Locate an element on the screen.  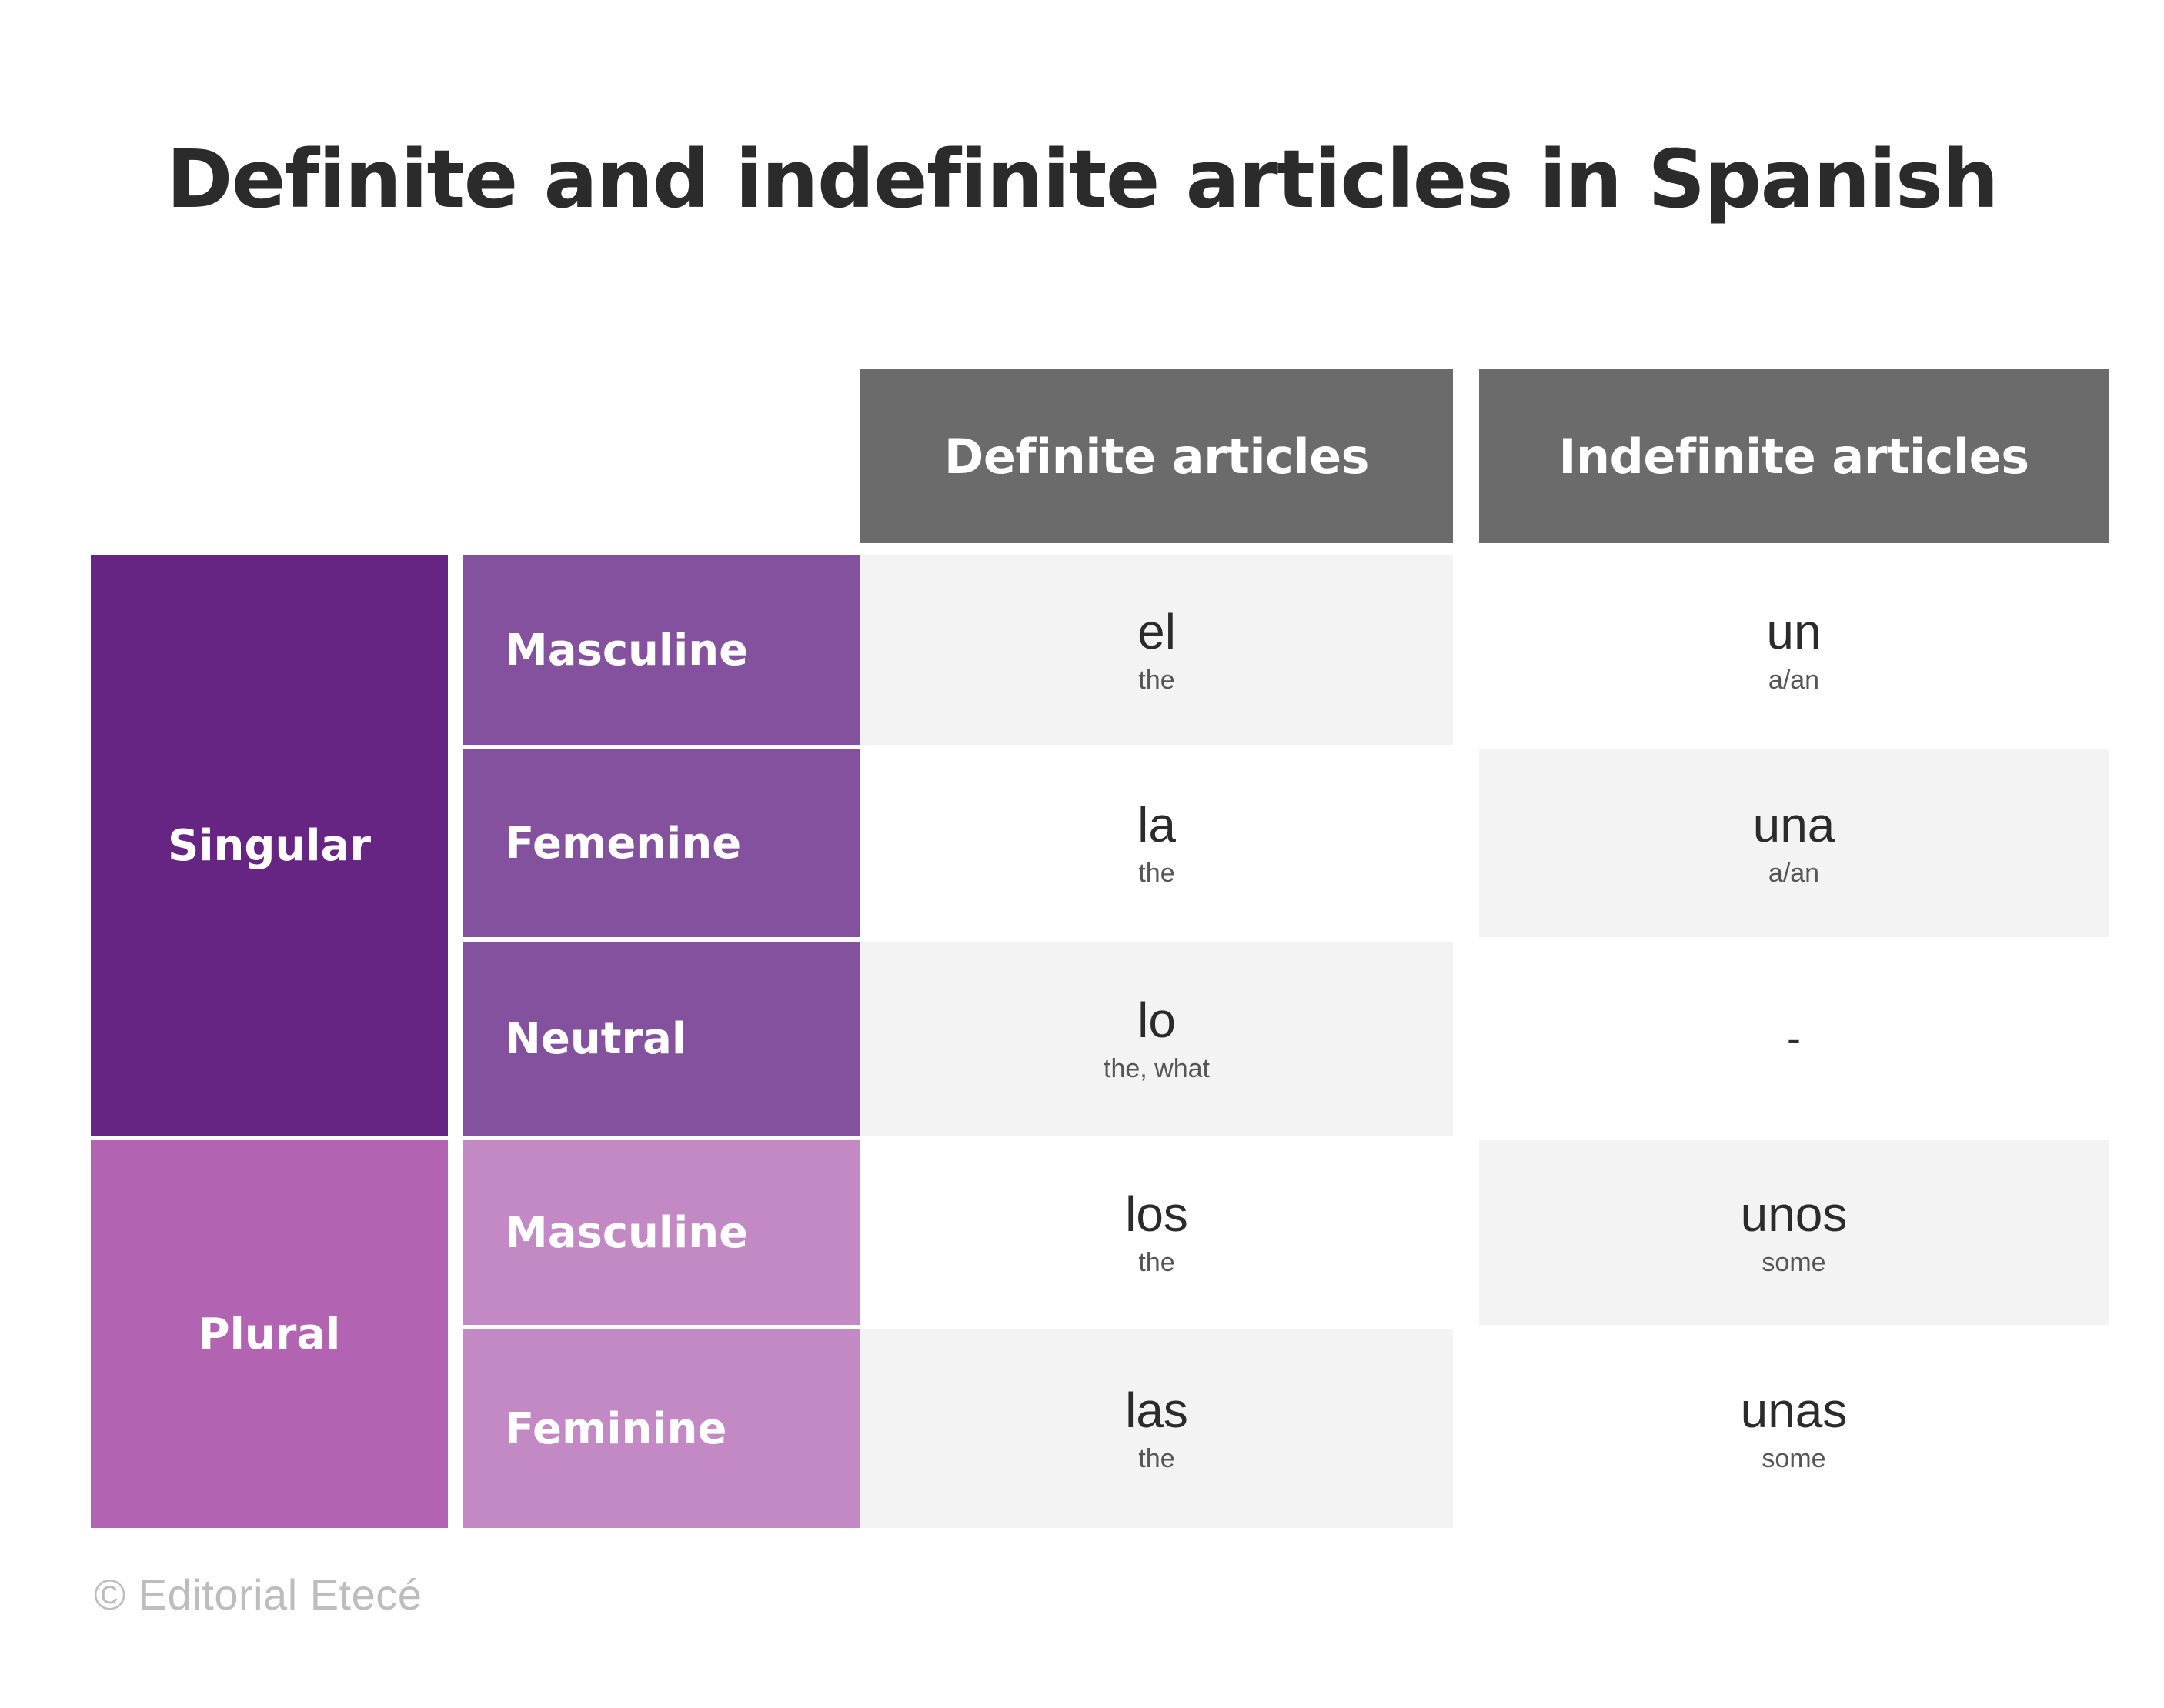
column-header-definite-label: Definite articles is located at coordinates (1157, 457).